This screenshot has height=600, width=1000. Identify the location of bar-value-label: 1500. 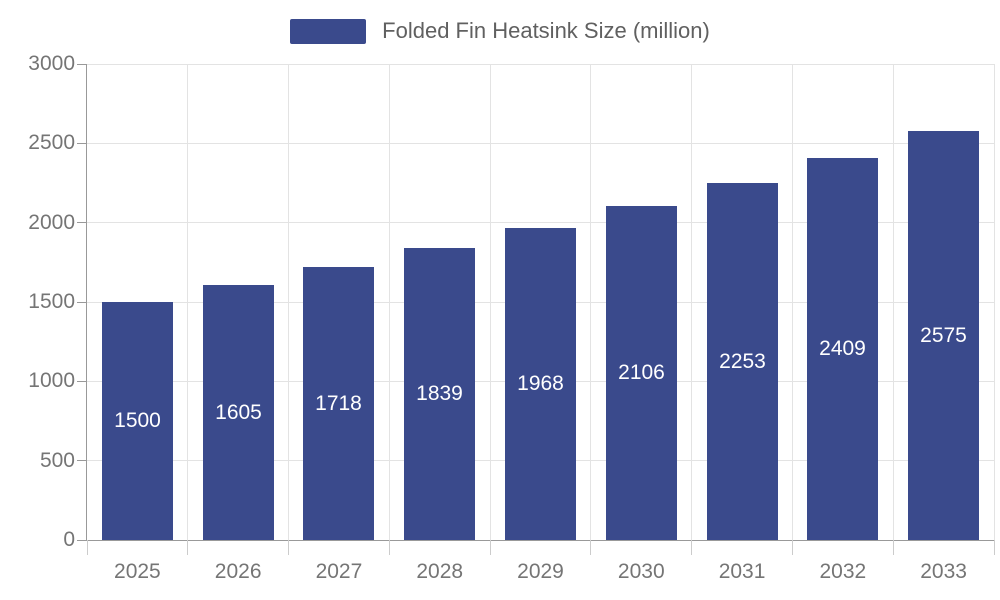
(137, 420).